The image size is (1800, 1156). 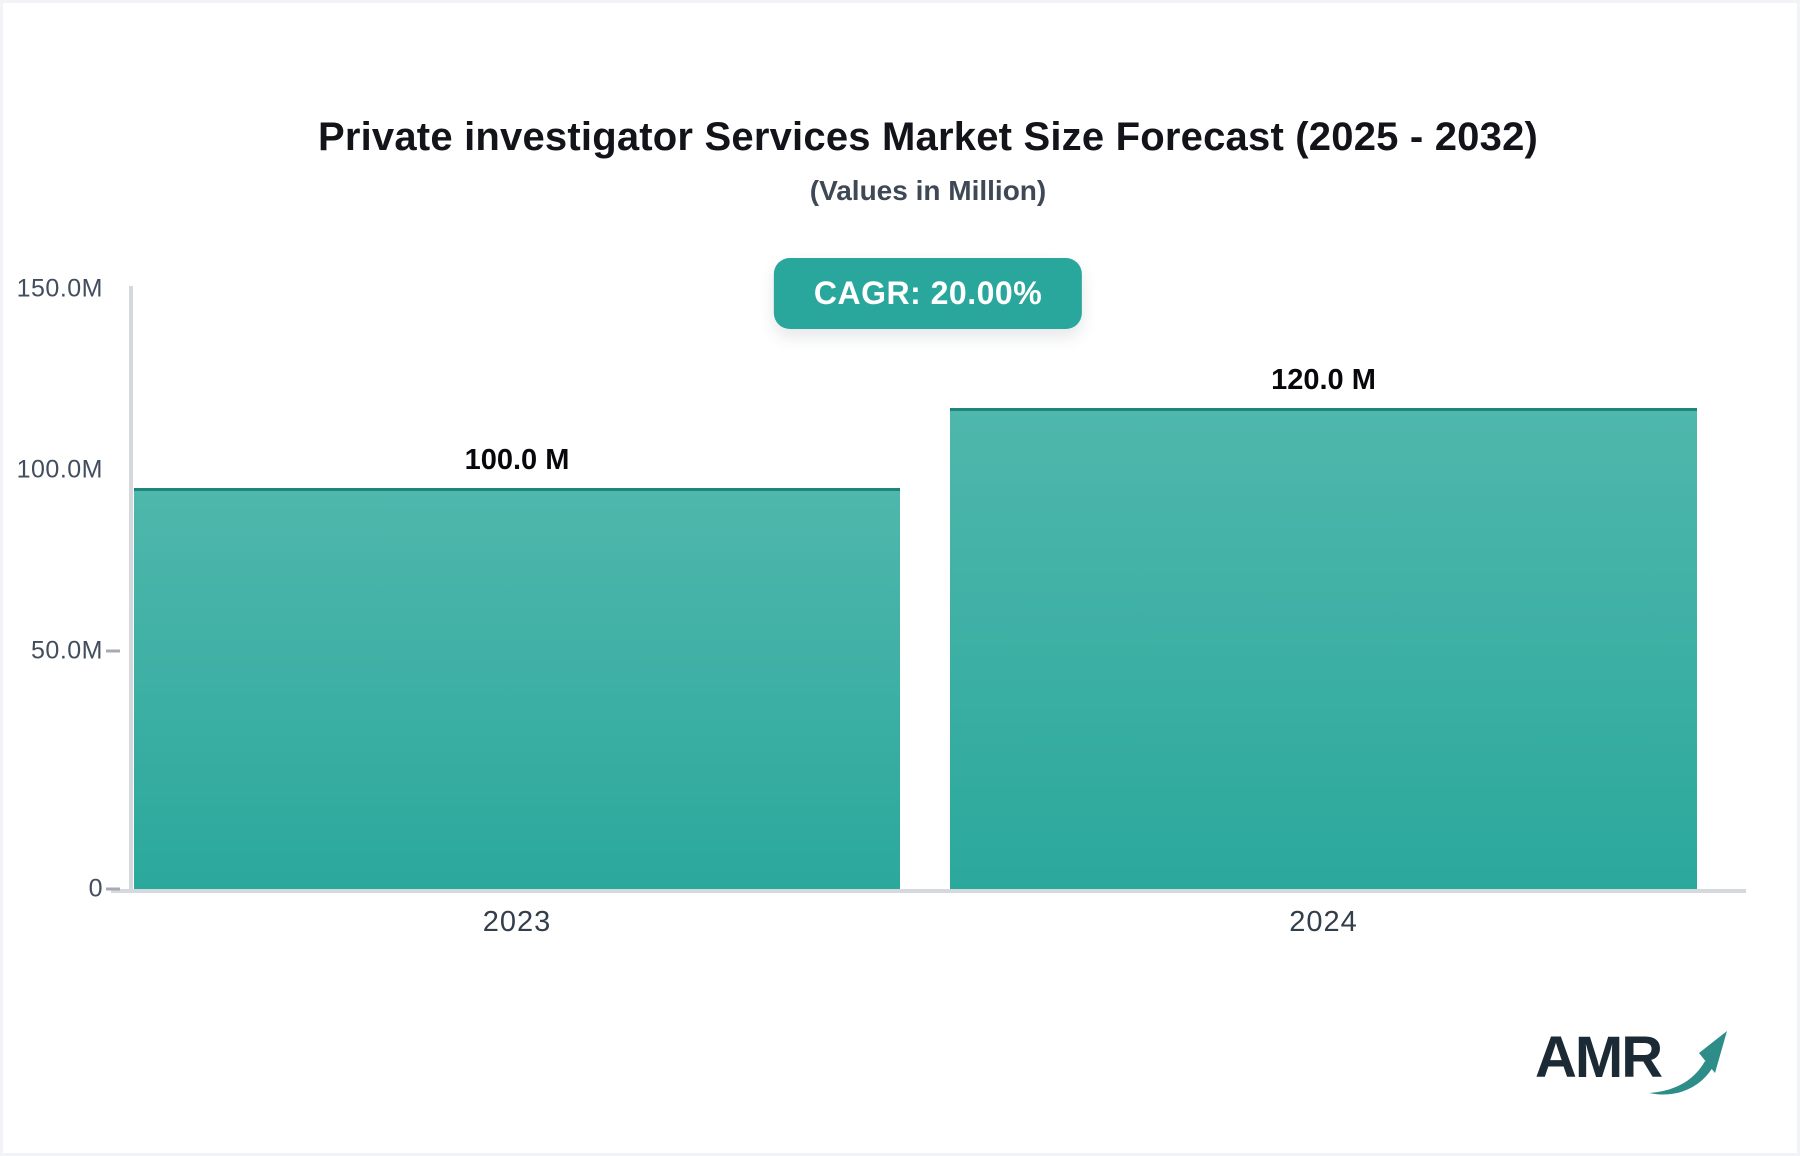 I want to click on x-axis-label-2024: 2024, so click(x=1323, y=922).